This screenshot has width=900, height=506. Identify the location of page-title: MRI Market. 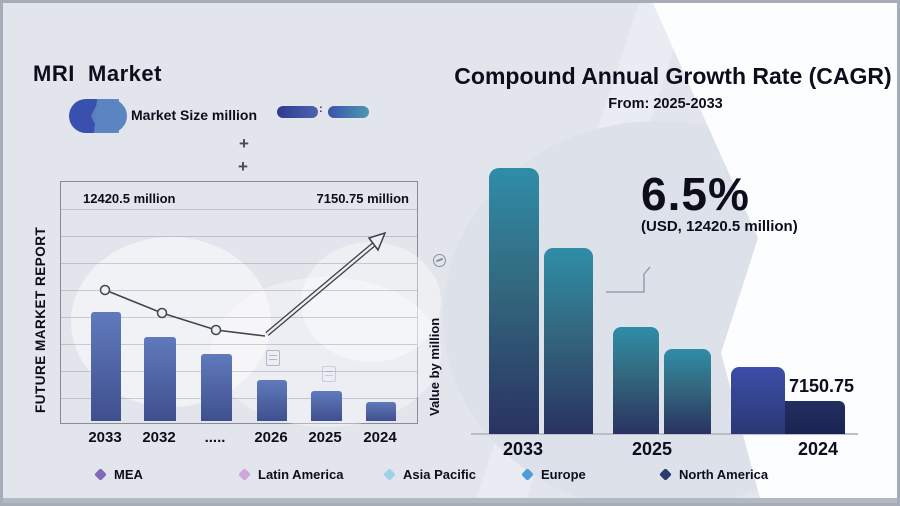
(97, 73).